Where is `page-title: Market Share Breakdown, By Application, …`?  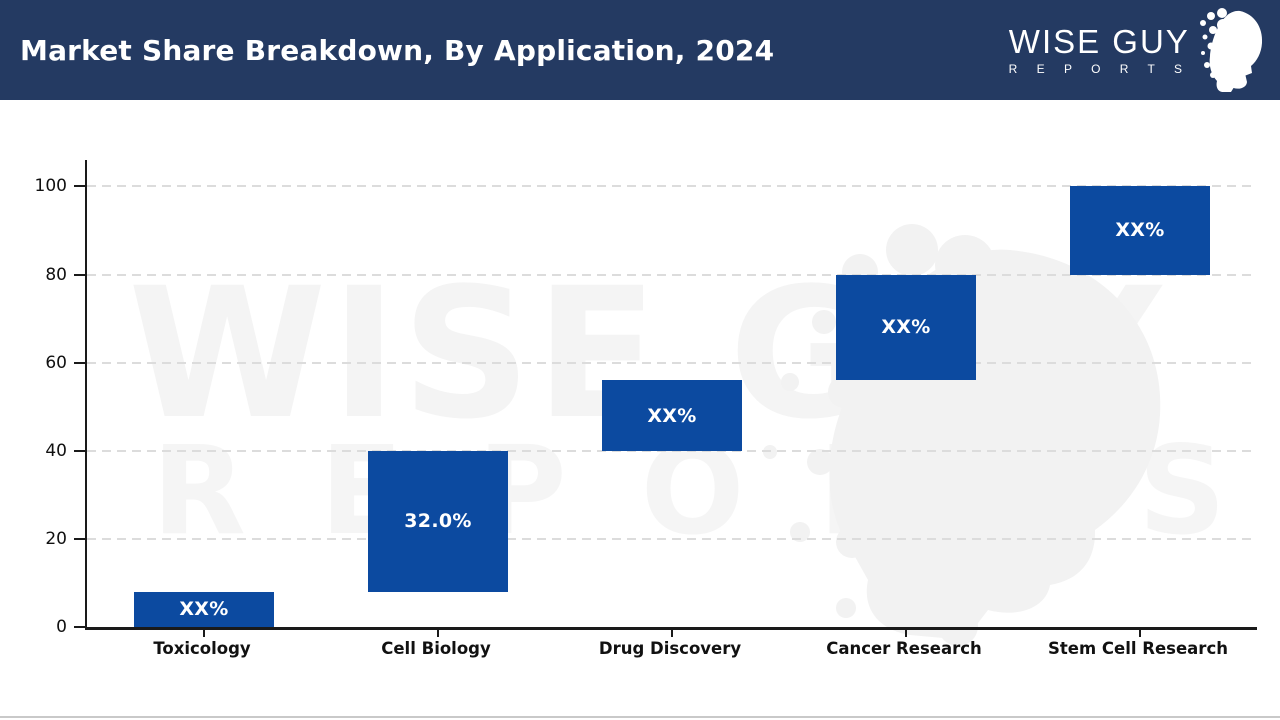
page-title: Market Share Breakdown, By Application, … is located at coordinates (397, 50).